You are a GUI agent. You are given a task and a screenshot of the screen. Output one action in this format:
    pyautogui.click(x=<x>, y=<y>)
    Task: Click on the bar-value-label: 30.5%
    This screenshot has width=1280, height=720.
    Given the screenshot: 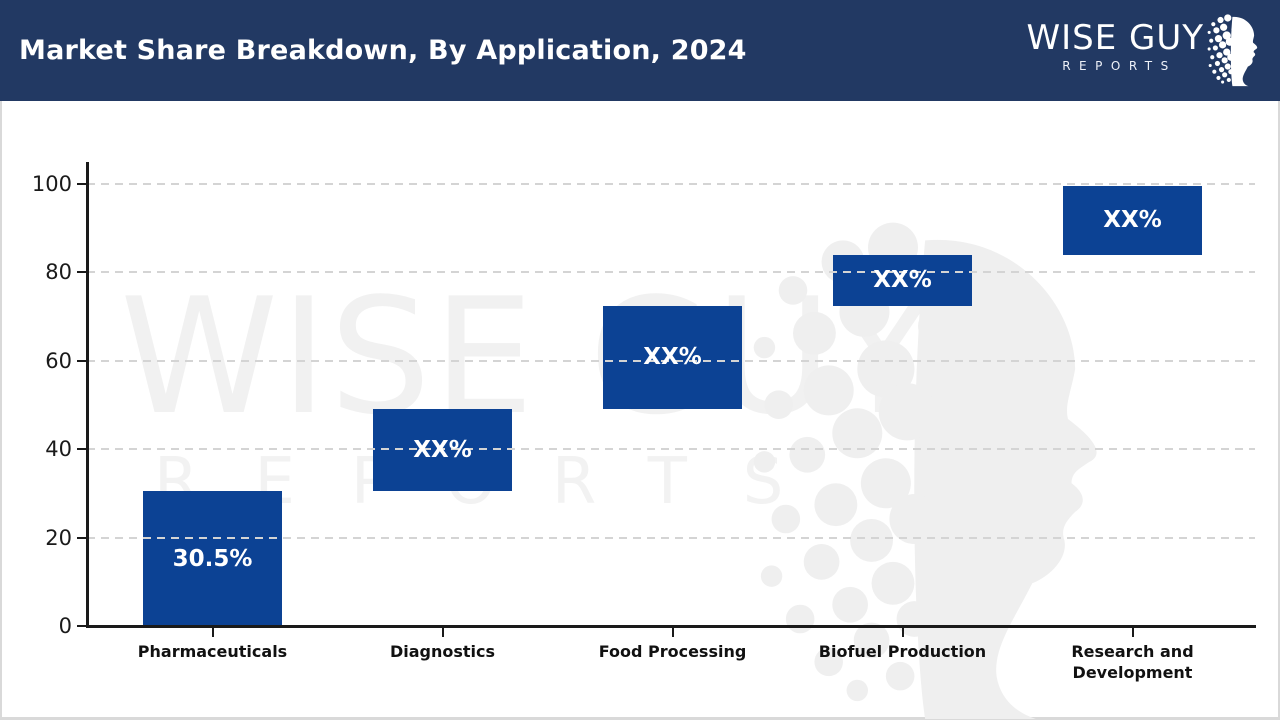 What is the action you would take?
    pyautogui.click(x=212, y=558)
    